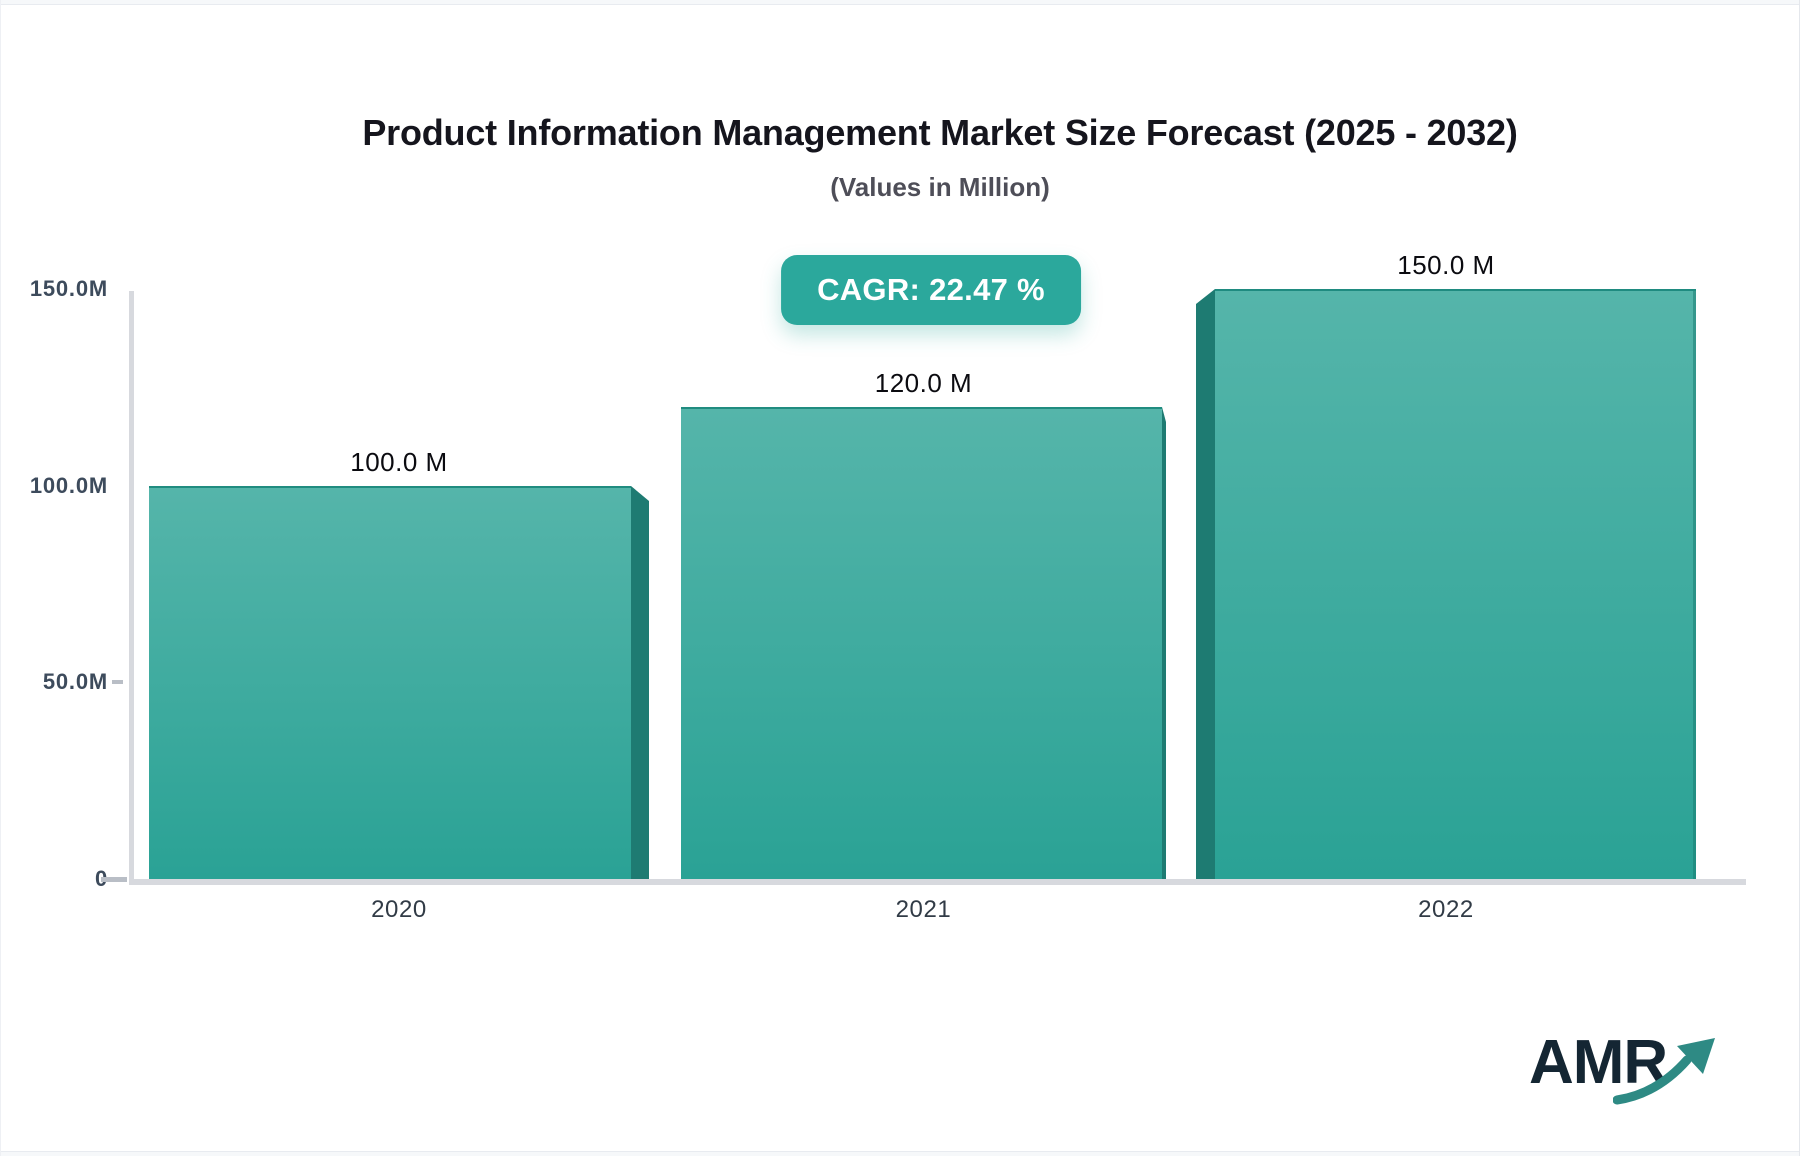 The height and width of the screenshot is (1156, 1800). I want to click on x-axis-line, so click(937, 882).